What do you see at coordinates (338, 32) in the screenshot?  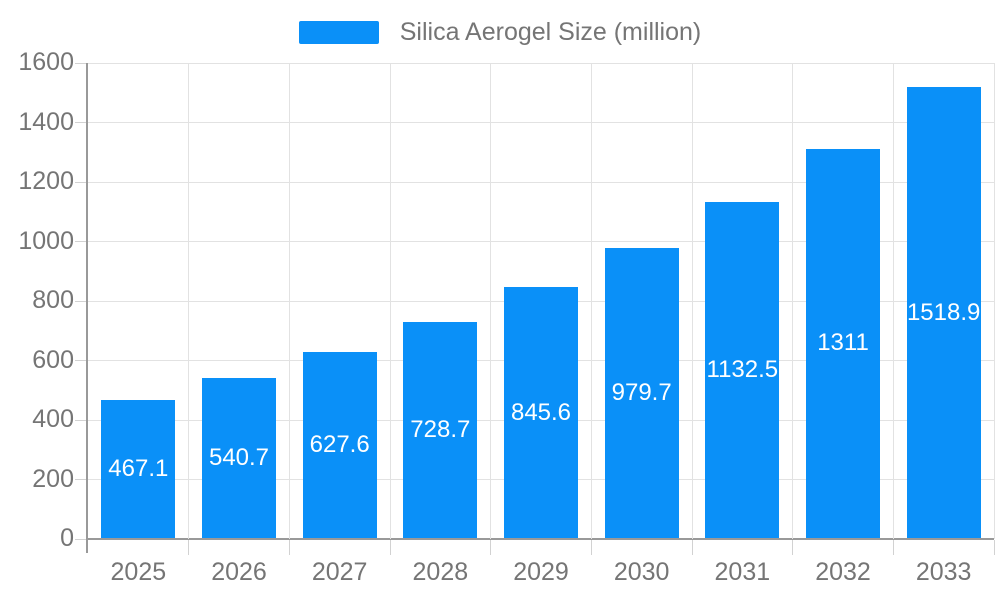 I see `legend-swatch-icon` at bounding box center [338, 32].